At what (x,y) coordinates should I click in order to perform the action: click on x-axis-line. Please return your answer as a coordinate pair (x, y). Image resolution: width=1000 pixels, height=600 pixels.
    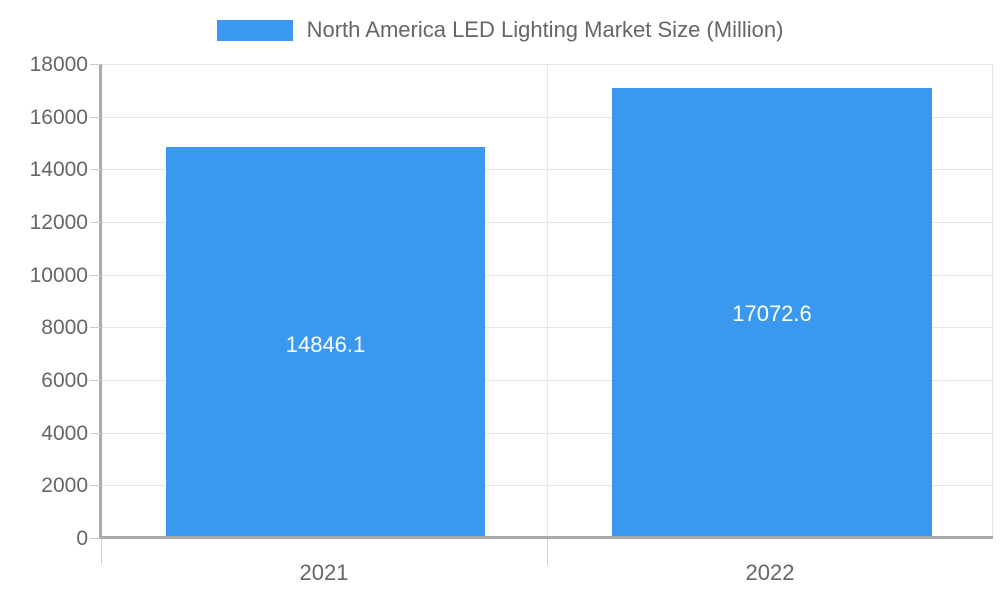
    Looking at the image, I should click on (547, 537).